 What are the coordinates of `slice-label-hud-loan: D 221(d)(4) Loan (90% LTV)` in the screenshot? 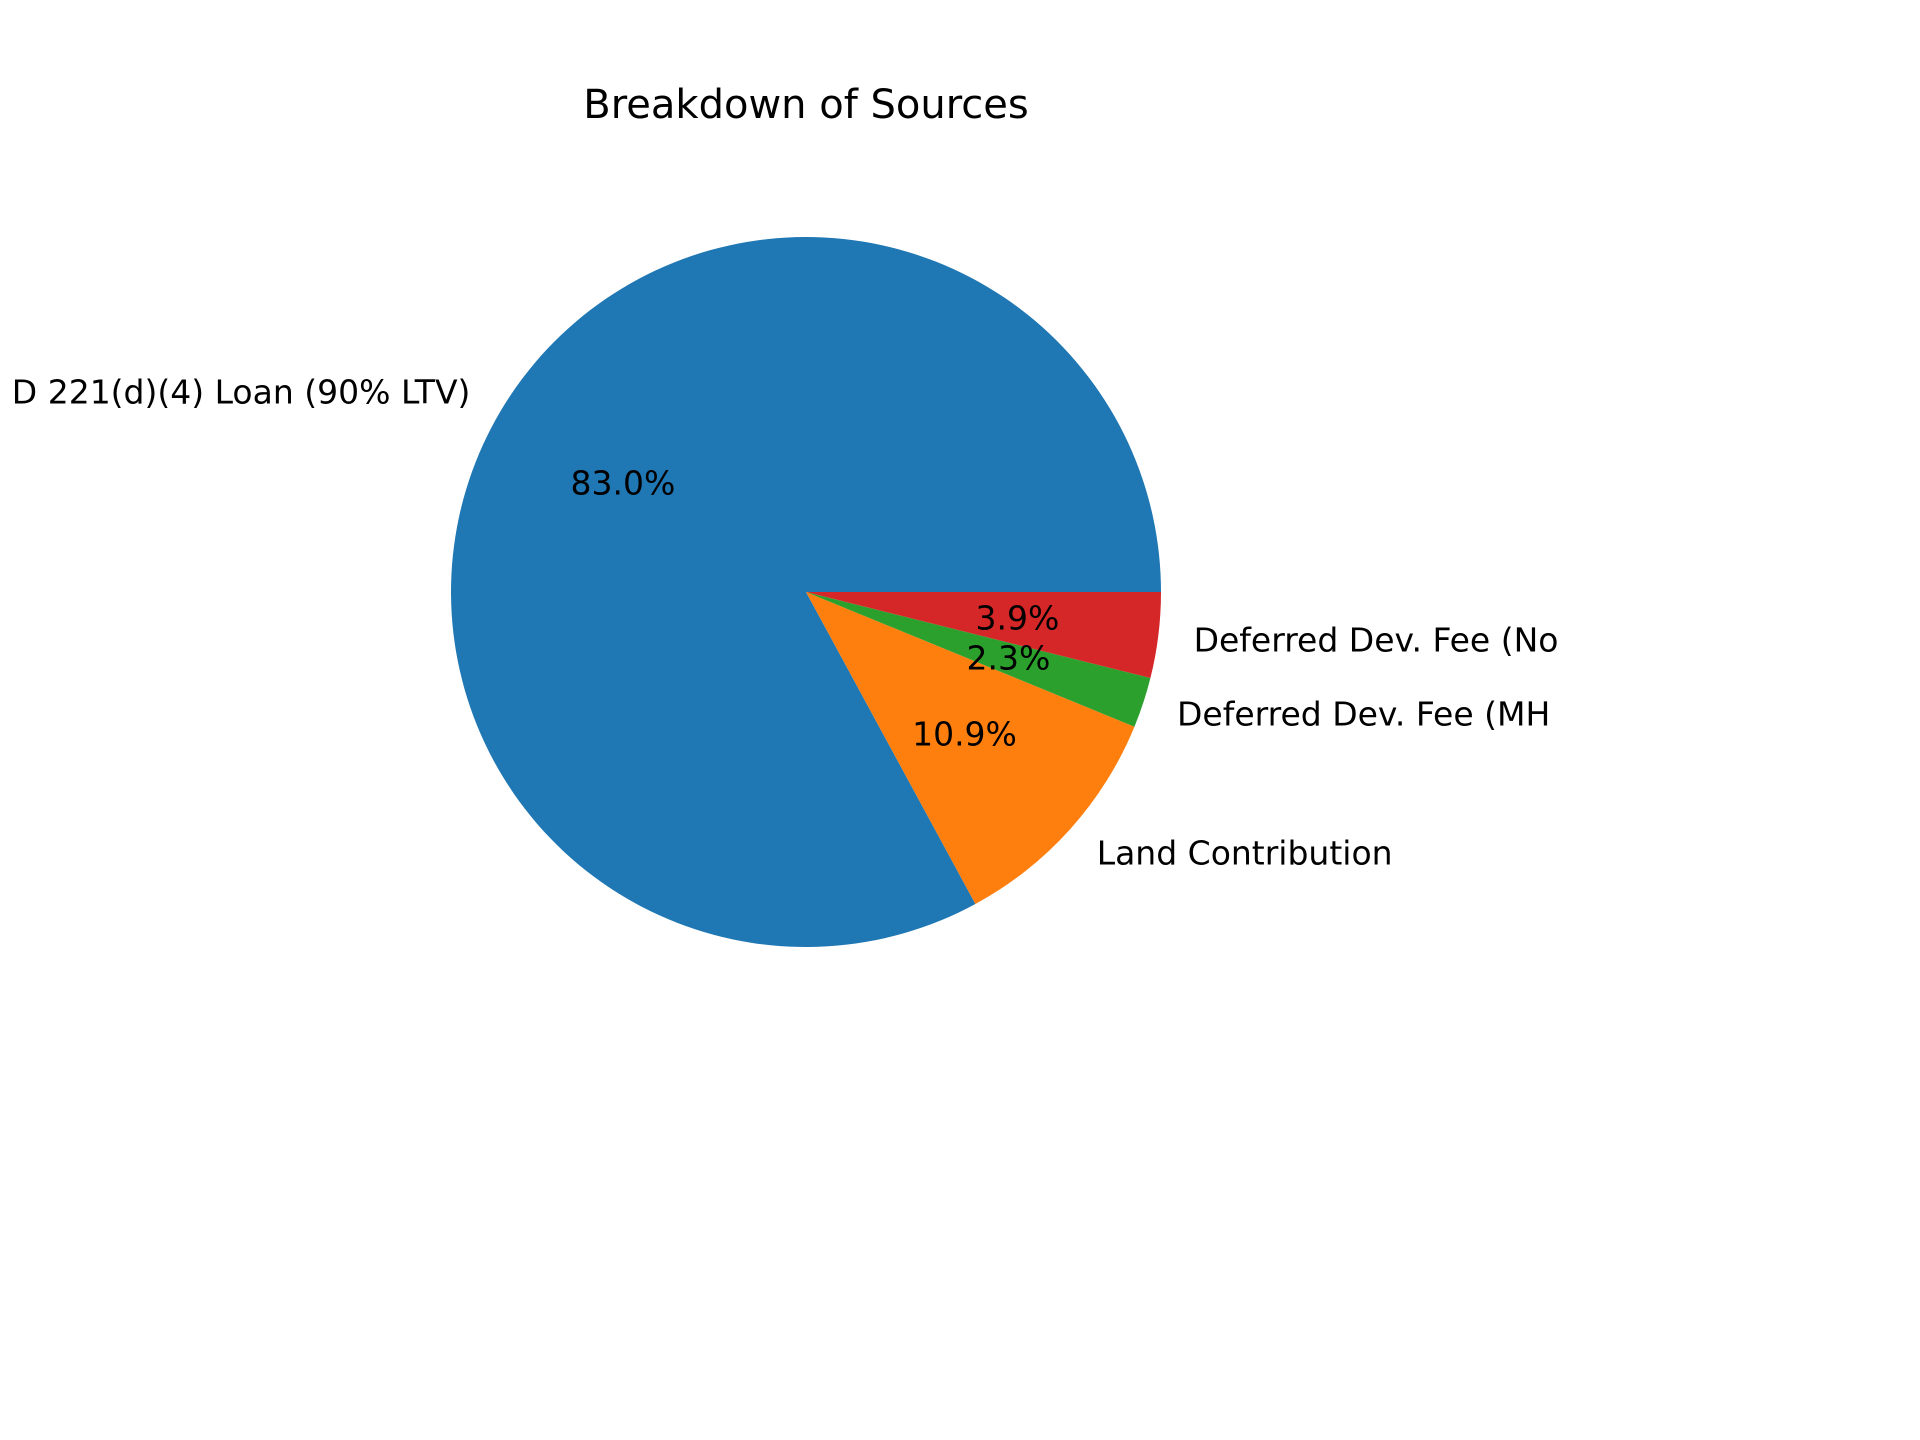 It's located at (241, 392).